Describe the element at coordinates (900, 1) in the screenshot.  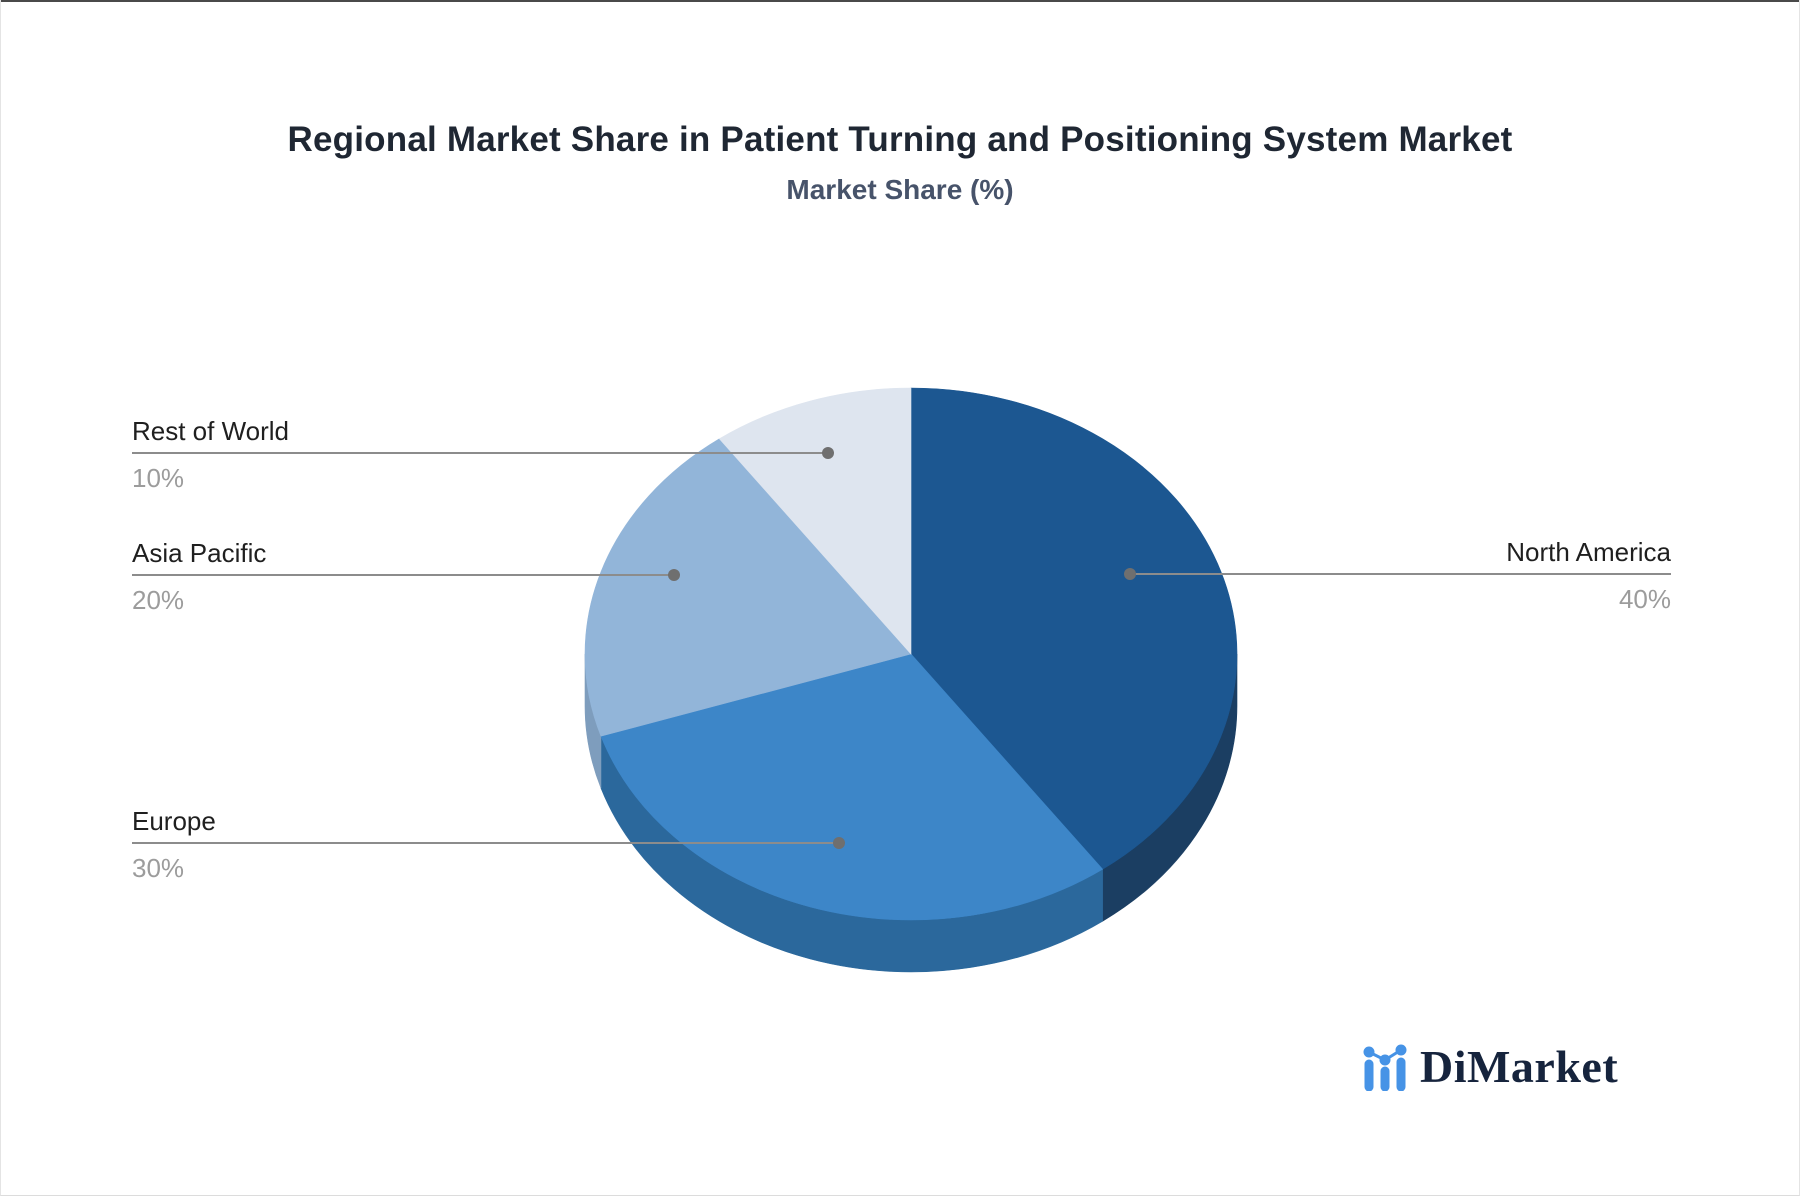
I see `top-border` at that location.